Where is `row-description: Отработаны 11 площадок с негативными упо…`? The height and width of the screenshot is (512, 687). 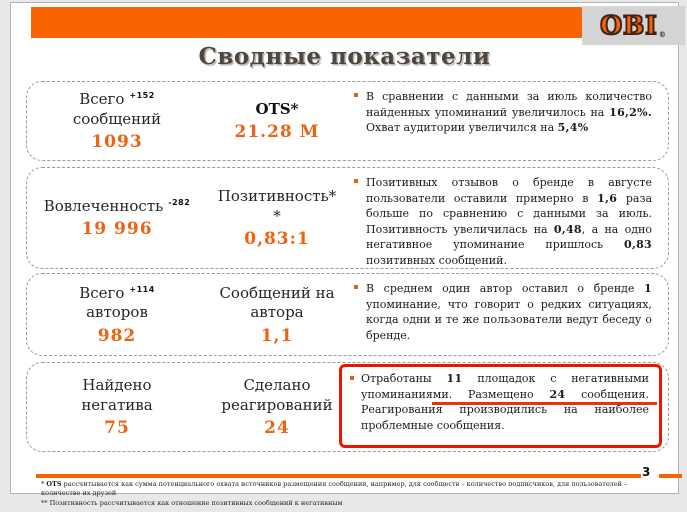 row-description: Отработаны 11 площадок с негативными упо… is located at coordinates (505, 402).